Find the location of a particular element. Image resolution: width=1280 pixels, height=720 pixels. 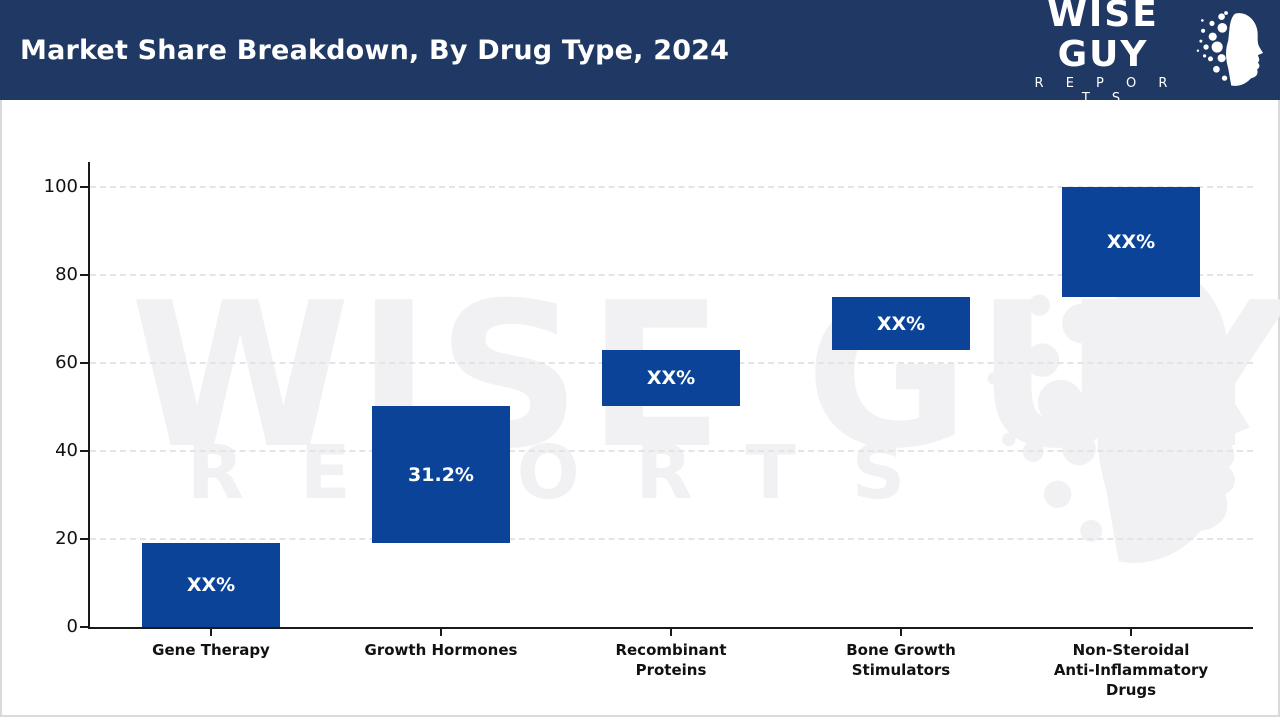

bar-value-label-bone-growth-stimulators: XX% is located at coordinates (901, 323).